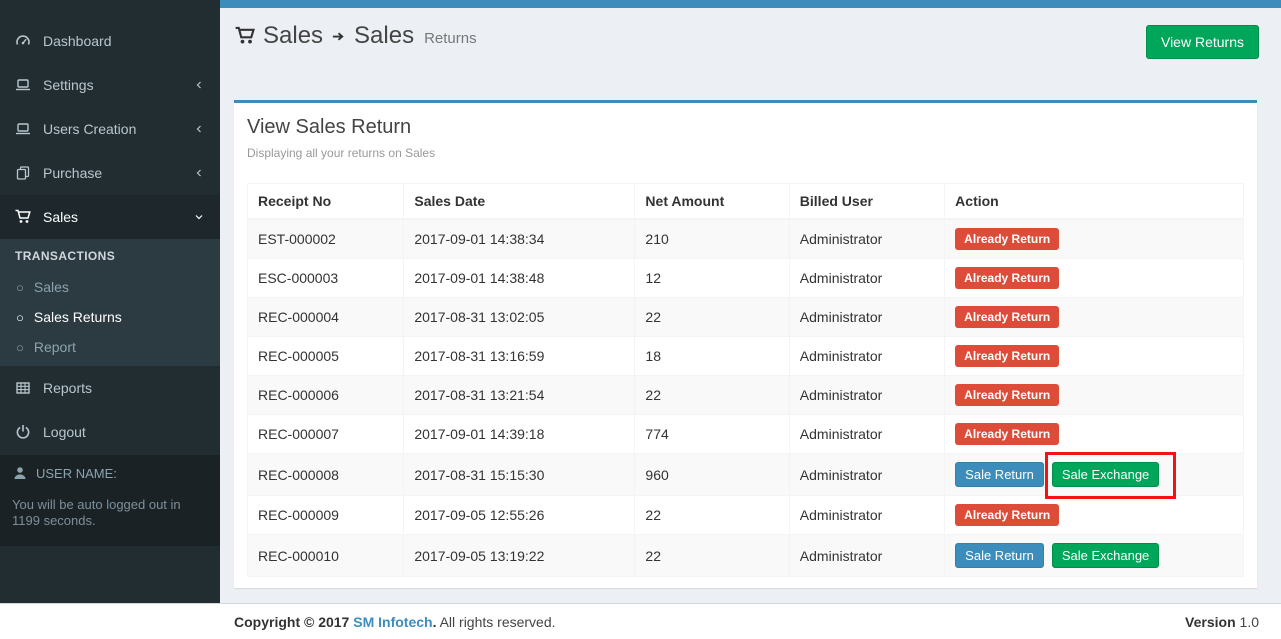 This screenshot has height=639, width=1281. Describe the element at coordinates (519, 317) in the screenshot. I see `cell-sales-date: 2017-08-31 13:02:05` at that location.